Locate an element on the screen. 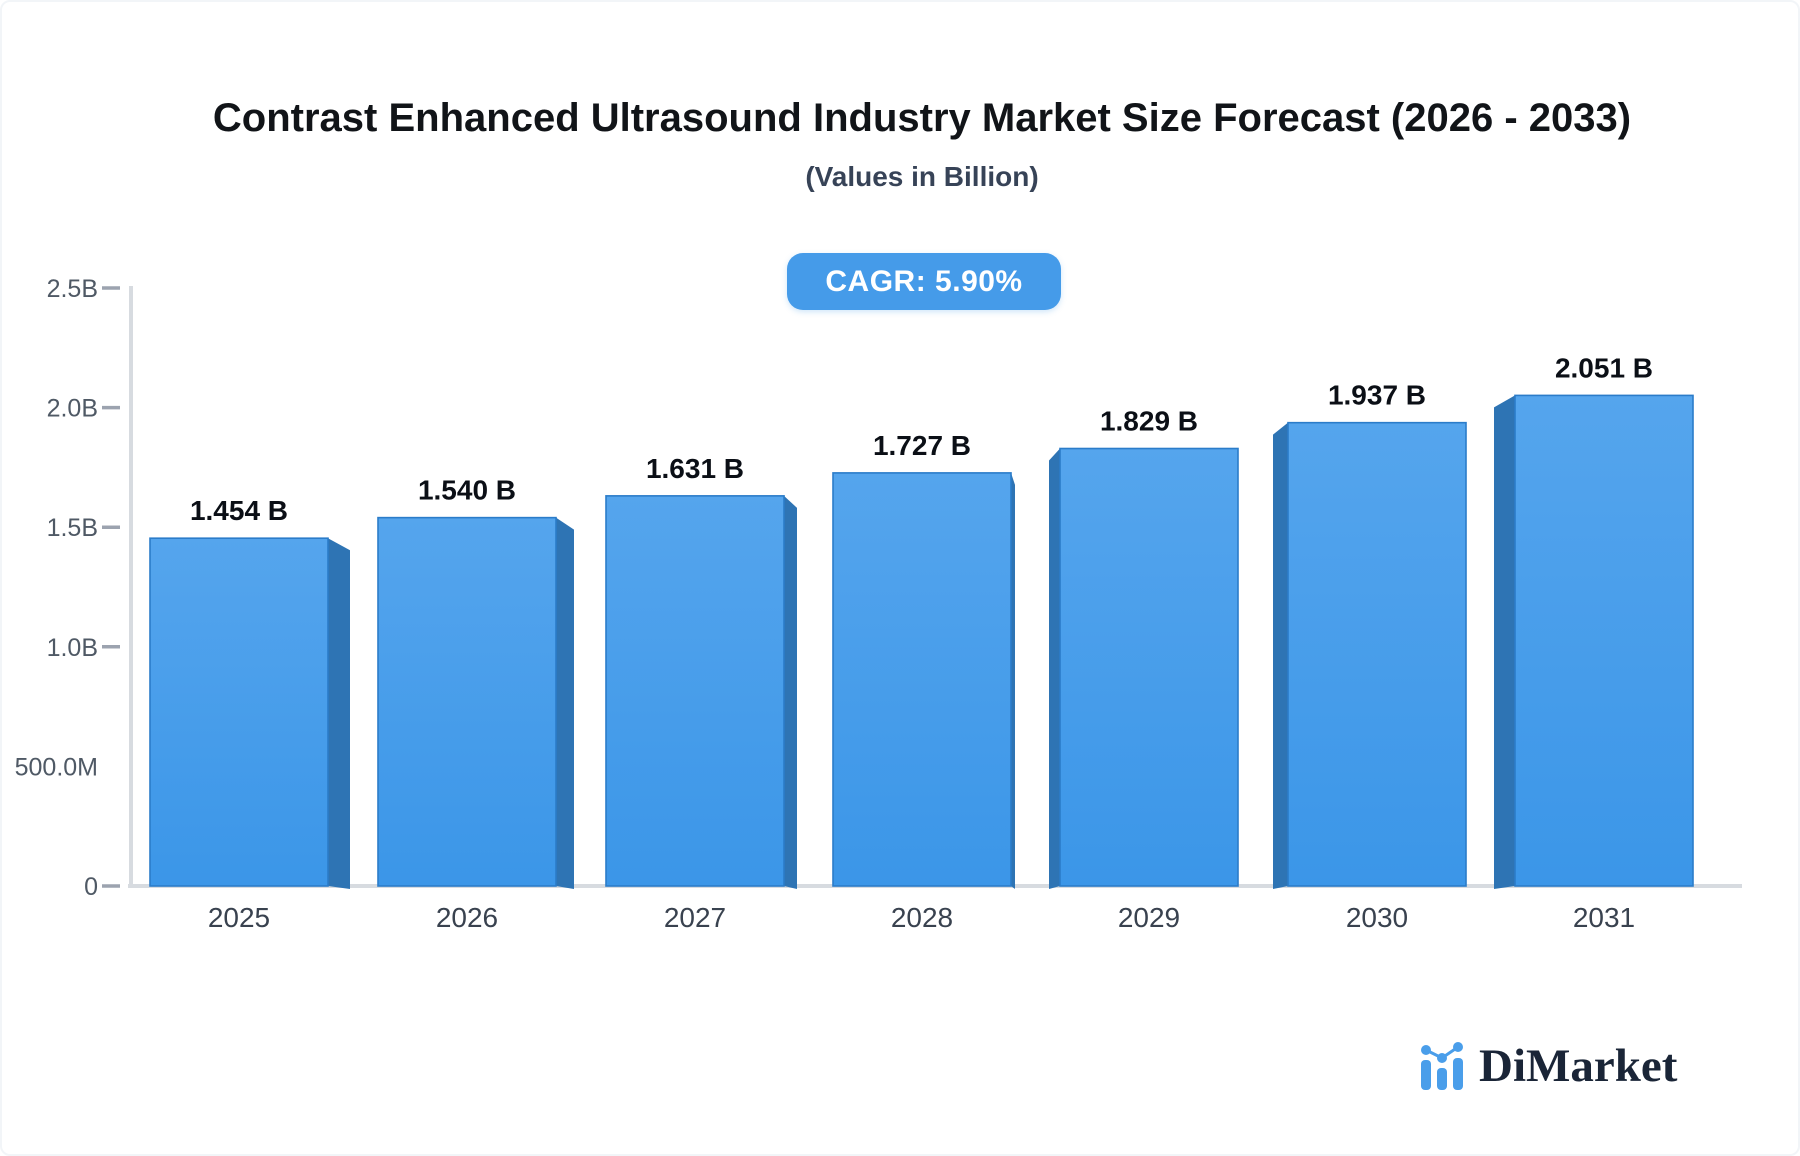  x-axis-label: 2028 is located at coordinates (922, 917).